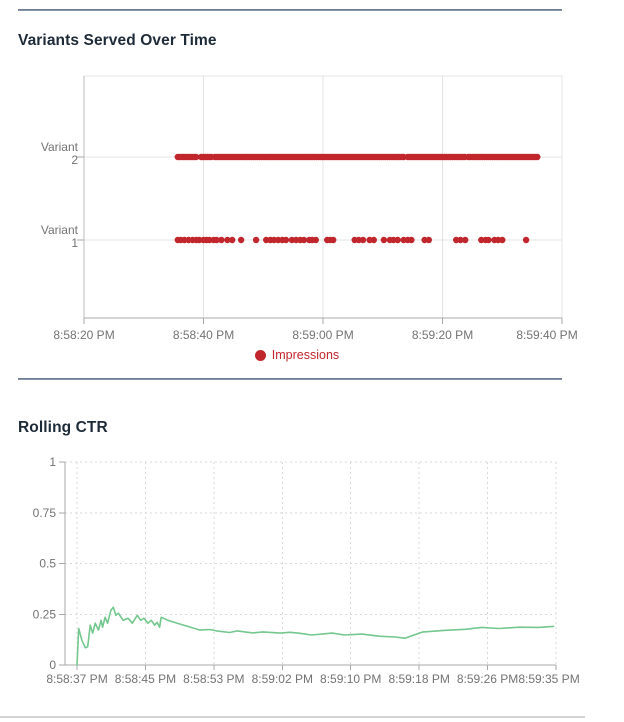 The width and height of the screenshot is (624, 722). Describe the element at coordinates (290, 379) in the screenshot. I see `mid-section-divider` at that location.